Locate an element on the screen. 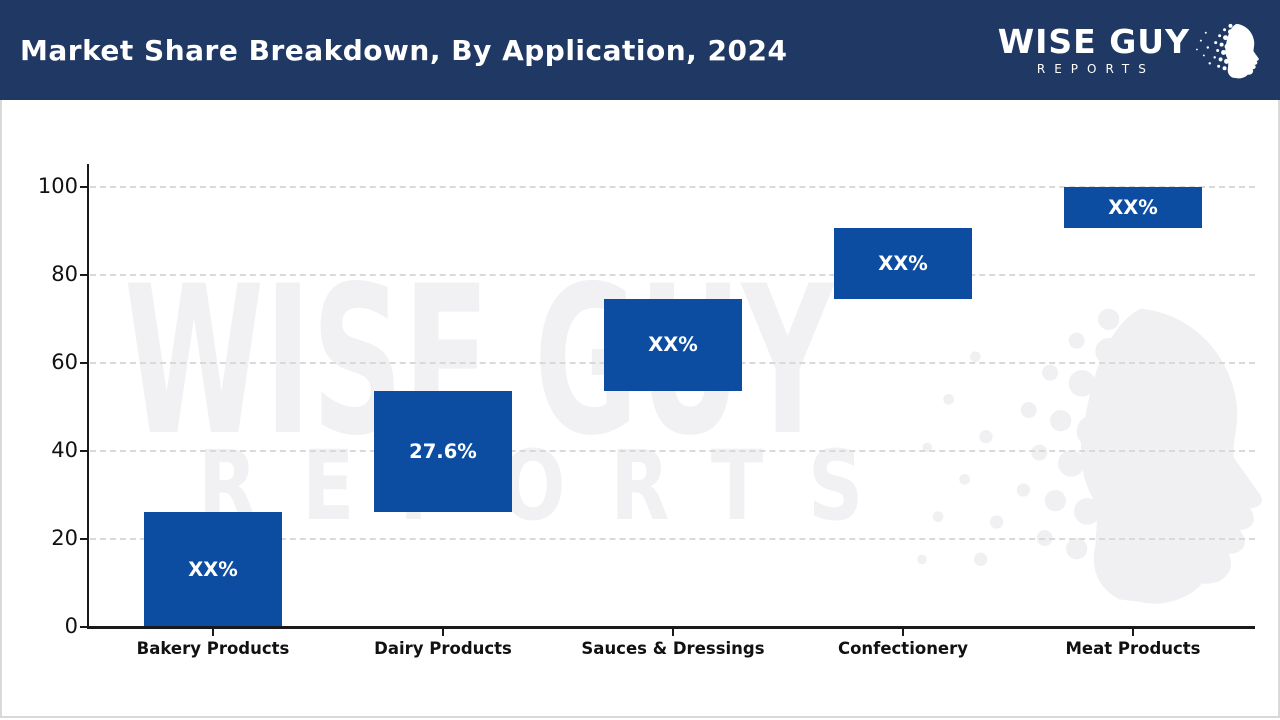 The image size is (1280, 720). y-tick-label: 60 is located at coordinates (64, 362).